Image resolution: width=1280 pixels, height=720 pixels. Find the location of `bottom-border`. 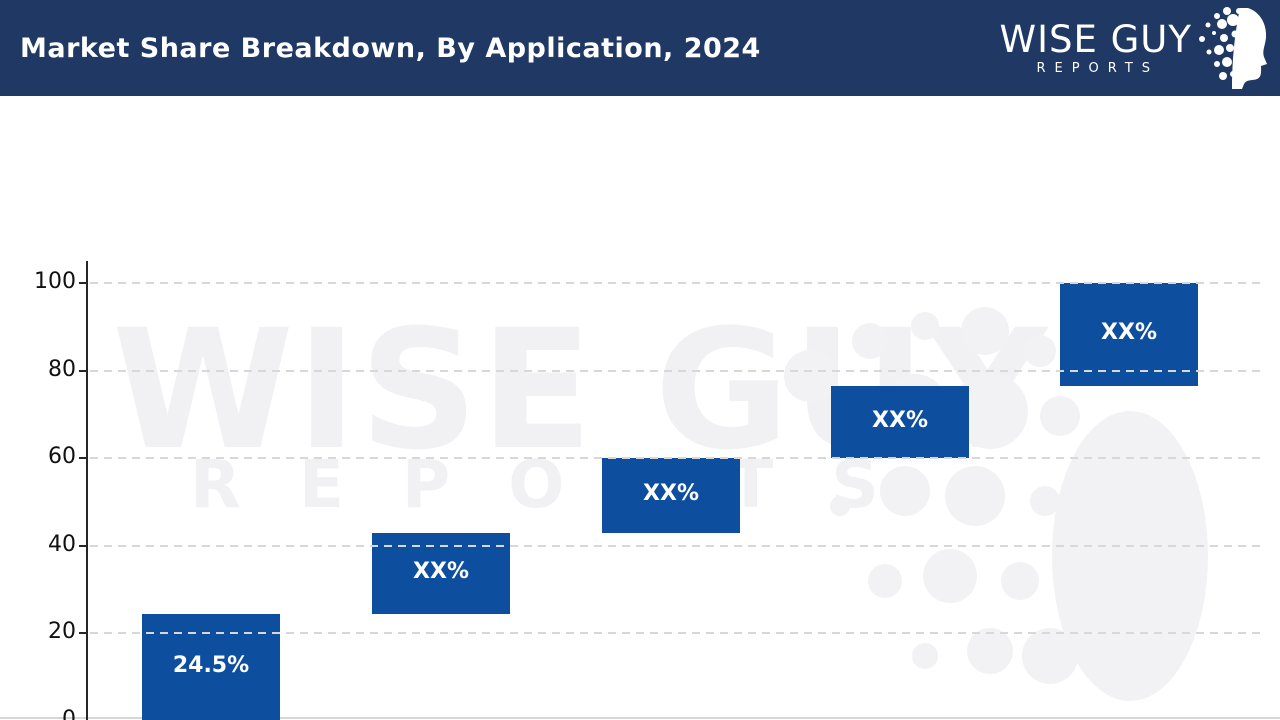

bottom-border is located at coordinates (640, 718).